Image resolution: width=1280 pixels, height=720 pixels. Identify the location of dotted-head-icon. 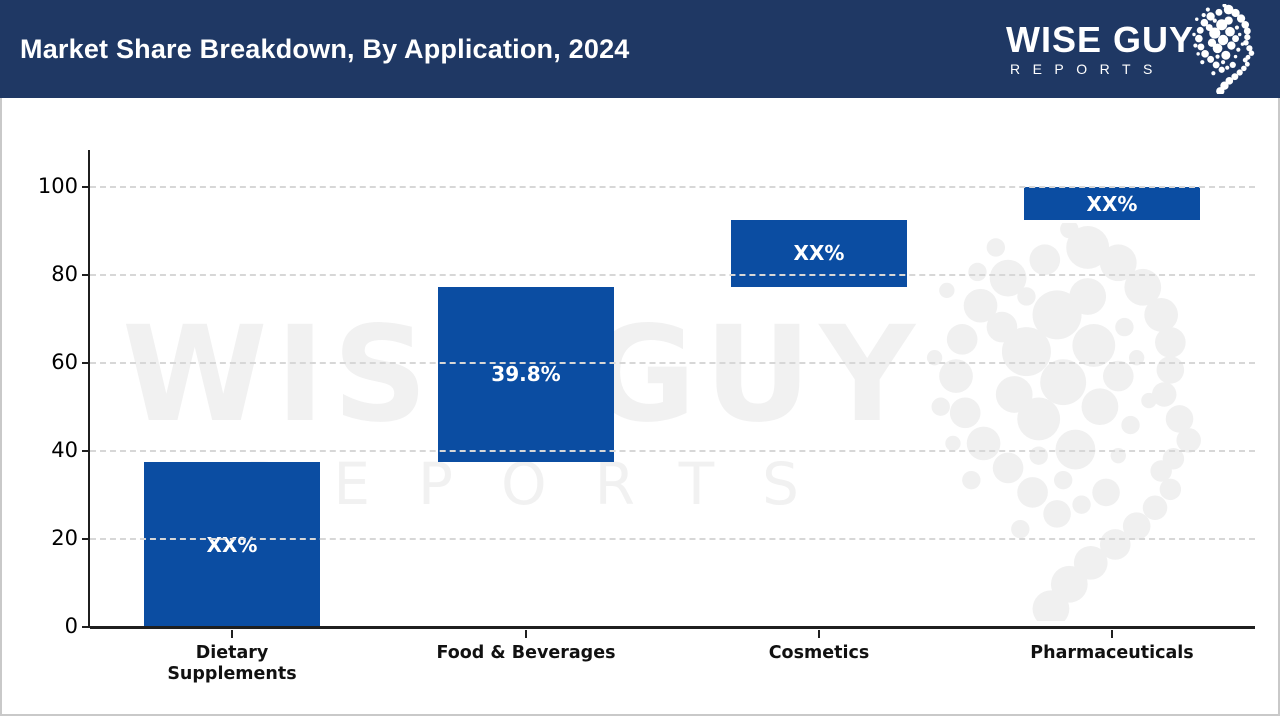
(1223, 49).